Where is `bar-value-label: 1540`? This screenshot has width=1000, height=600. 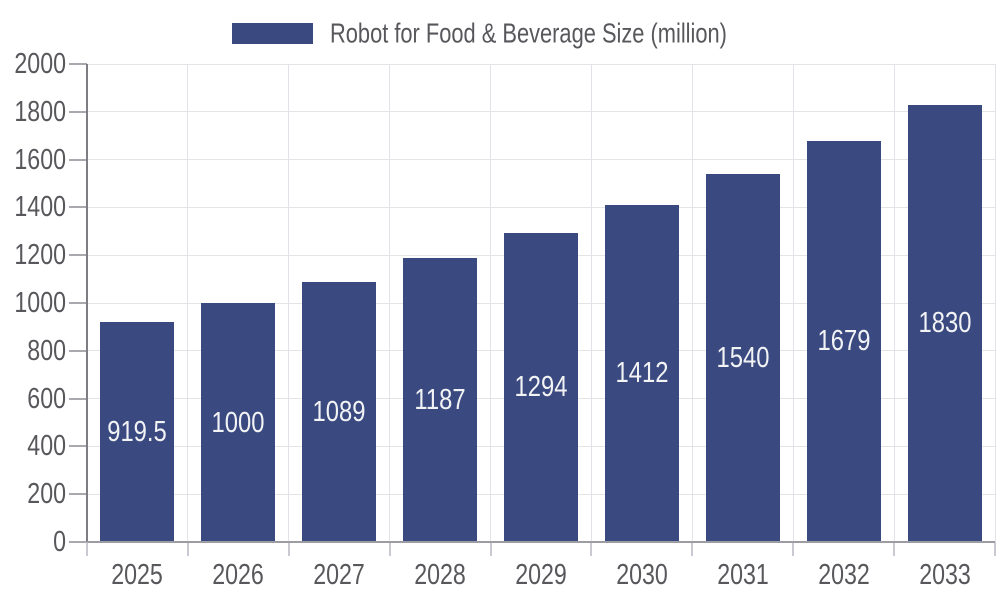 bar-value-label: 1540 is located at coordinates (743, 357).